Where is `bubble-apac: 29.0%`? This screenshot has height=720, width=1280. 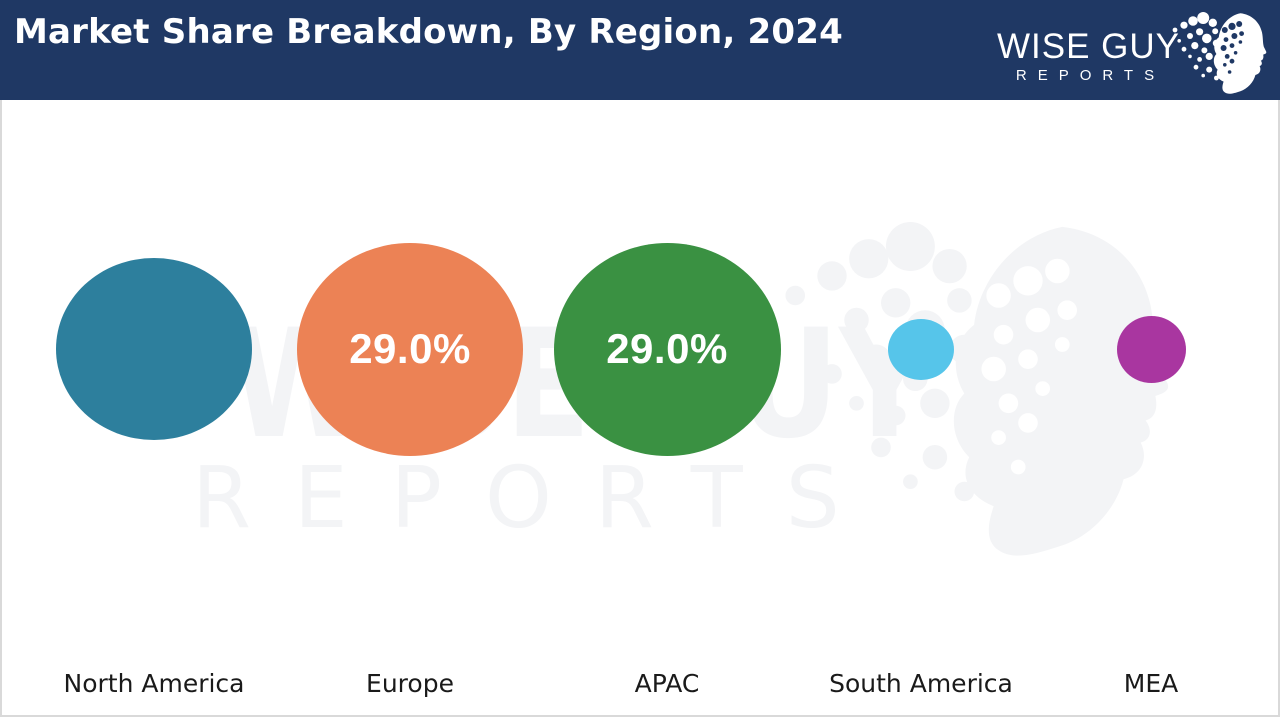
bubble-apac: 29.0% is located at coordinates (667, 349).